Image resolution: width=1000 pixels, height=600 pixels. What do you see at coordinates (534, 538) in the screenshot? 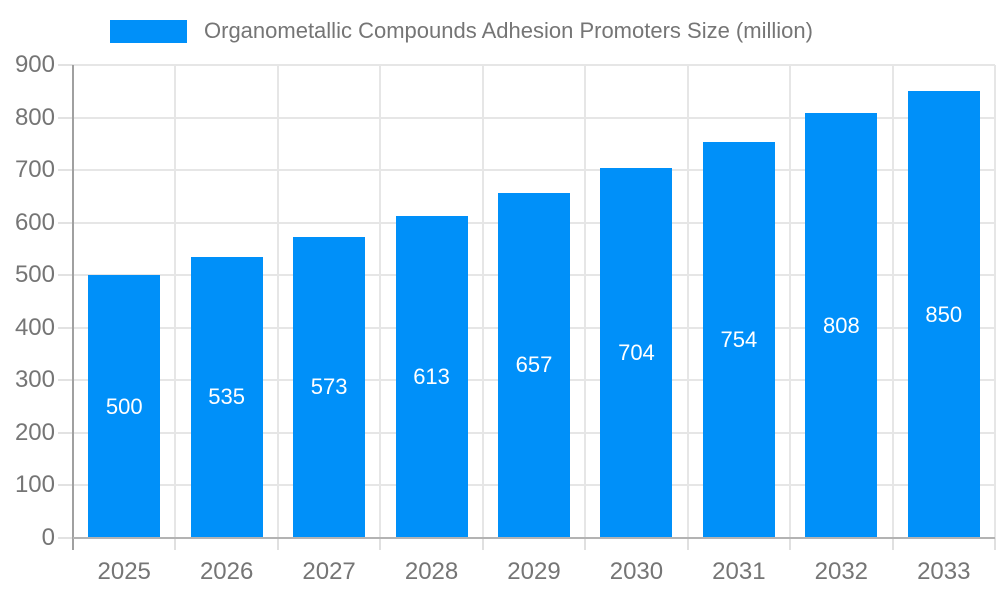
I see `x-axis-line` at bounding box center [534, 538].